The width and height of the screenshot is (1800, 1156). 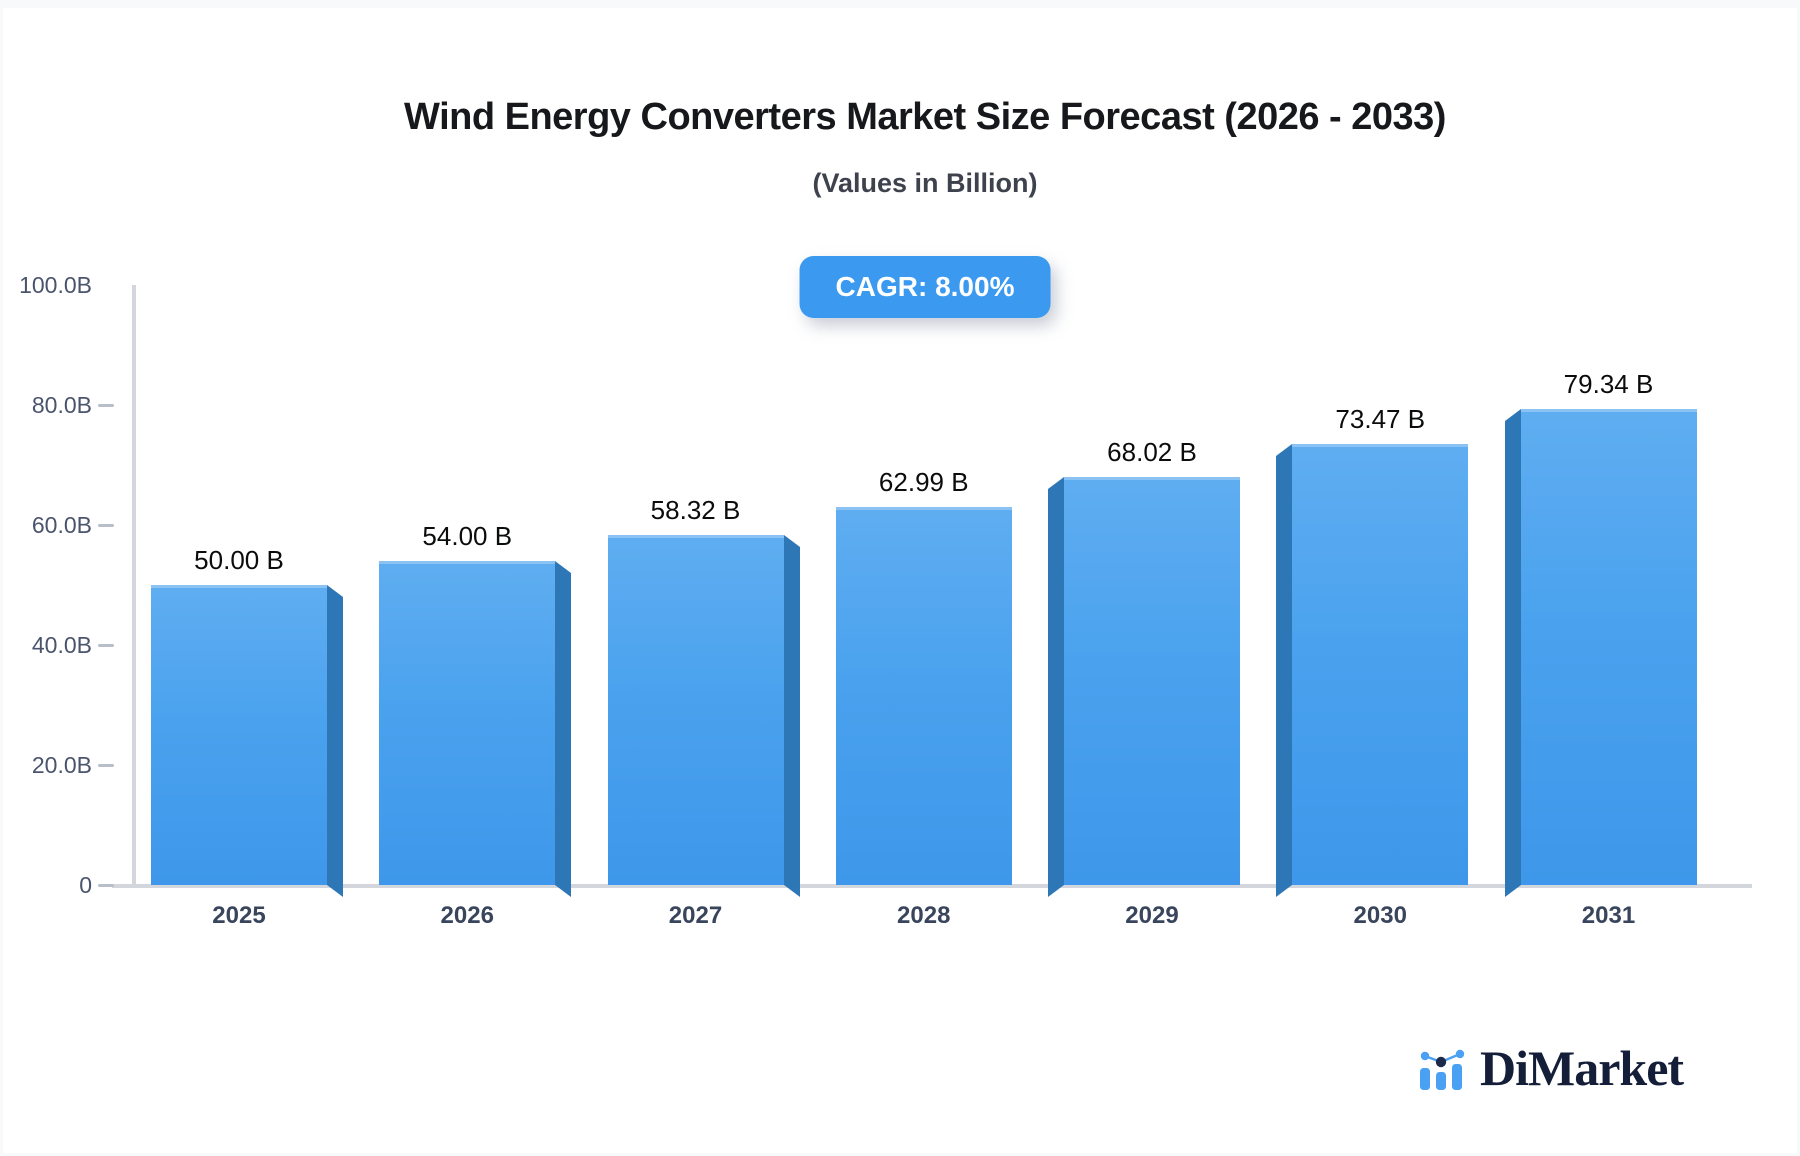 I want to click on bar-value-label: 62.99 B, so click(x=923, y=482).